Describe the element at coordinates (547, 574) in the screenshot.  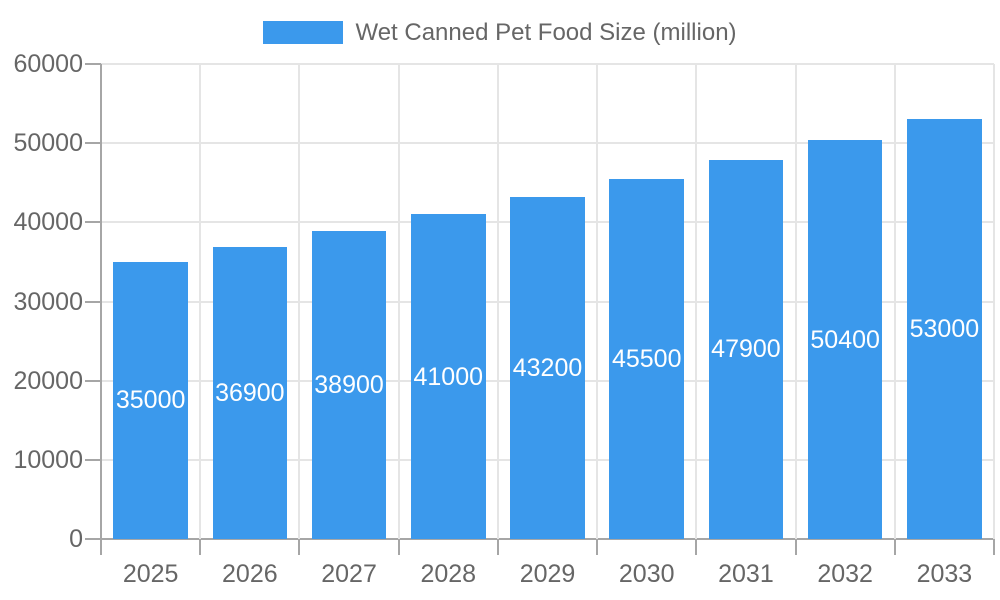
I see `x-tick-label: 2029` at that location.